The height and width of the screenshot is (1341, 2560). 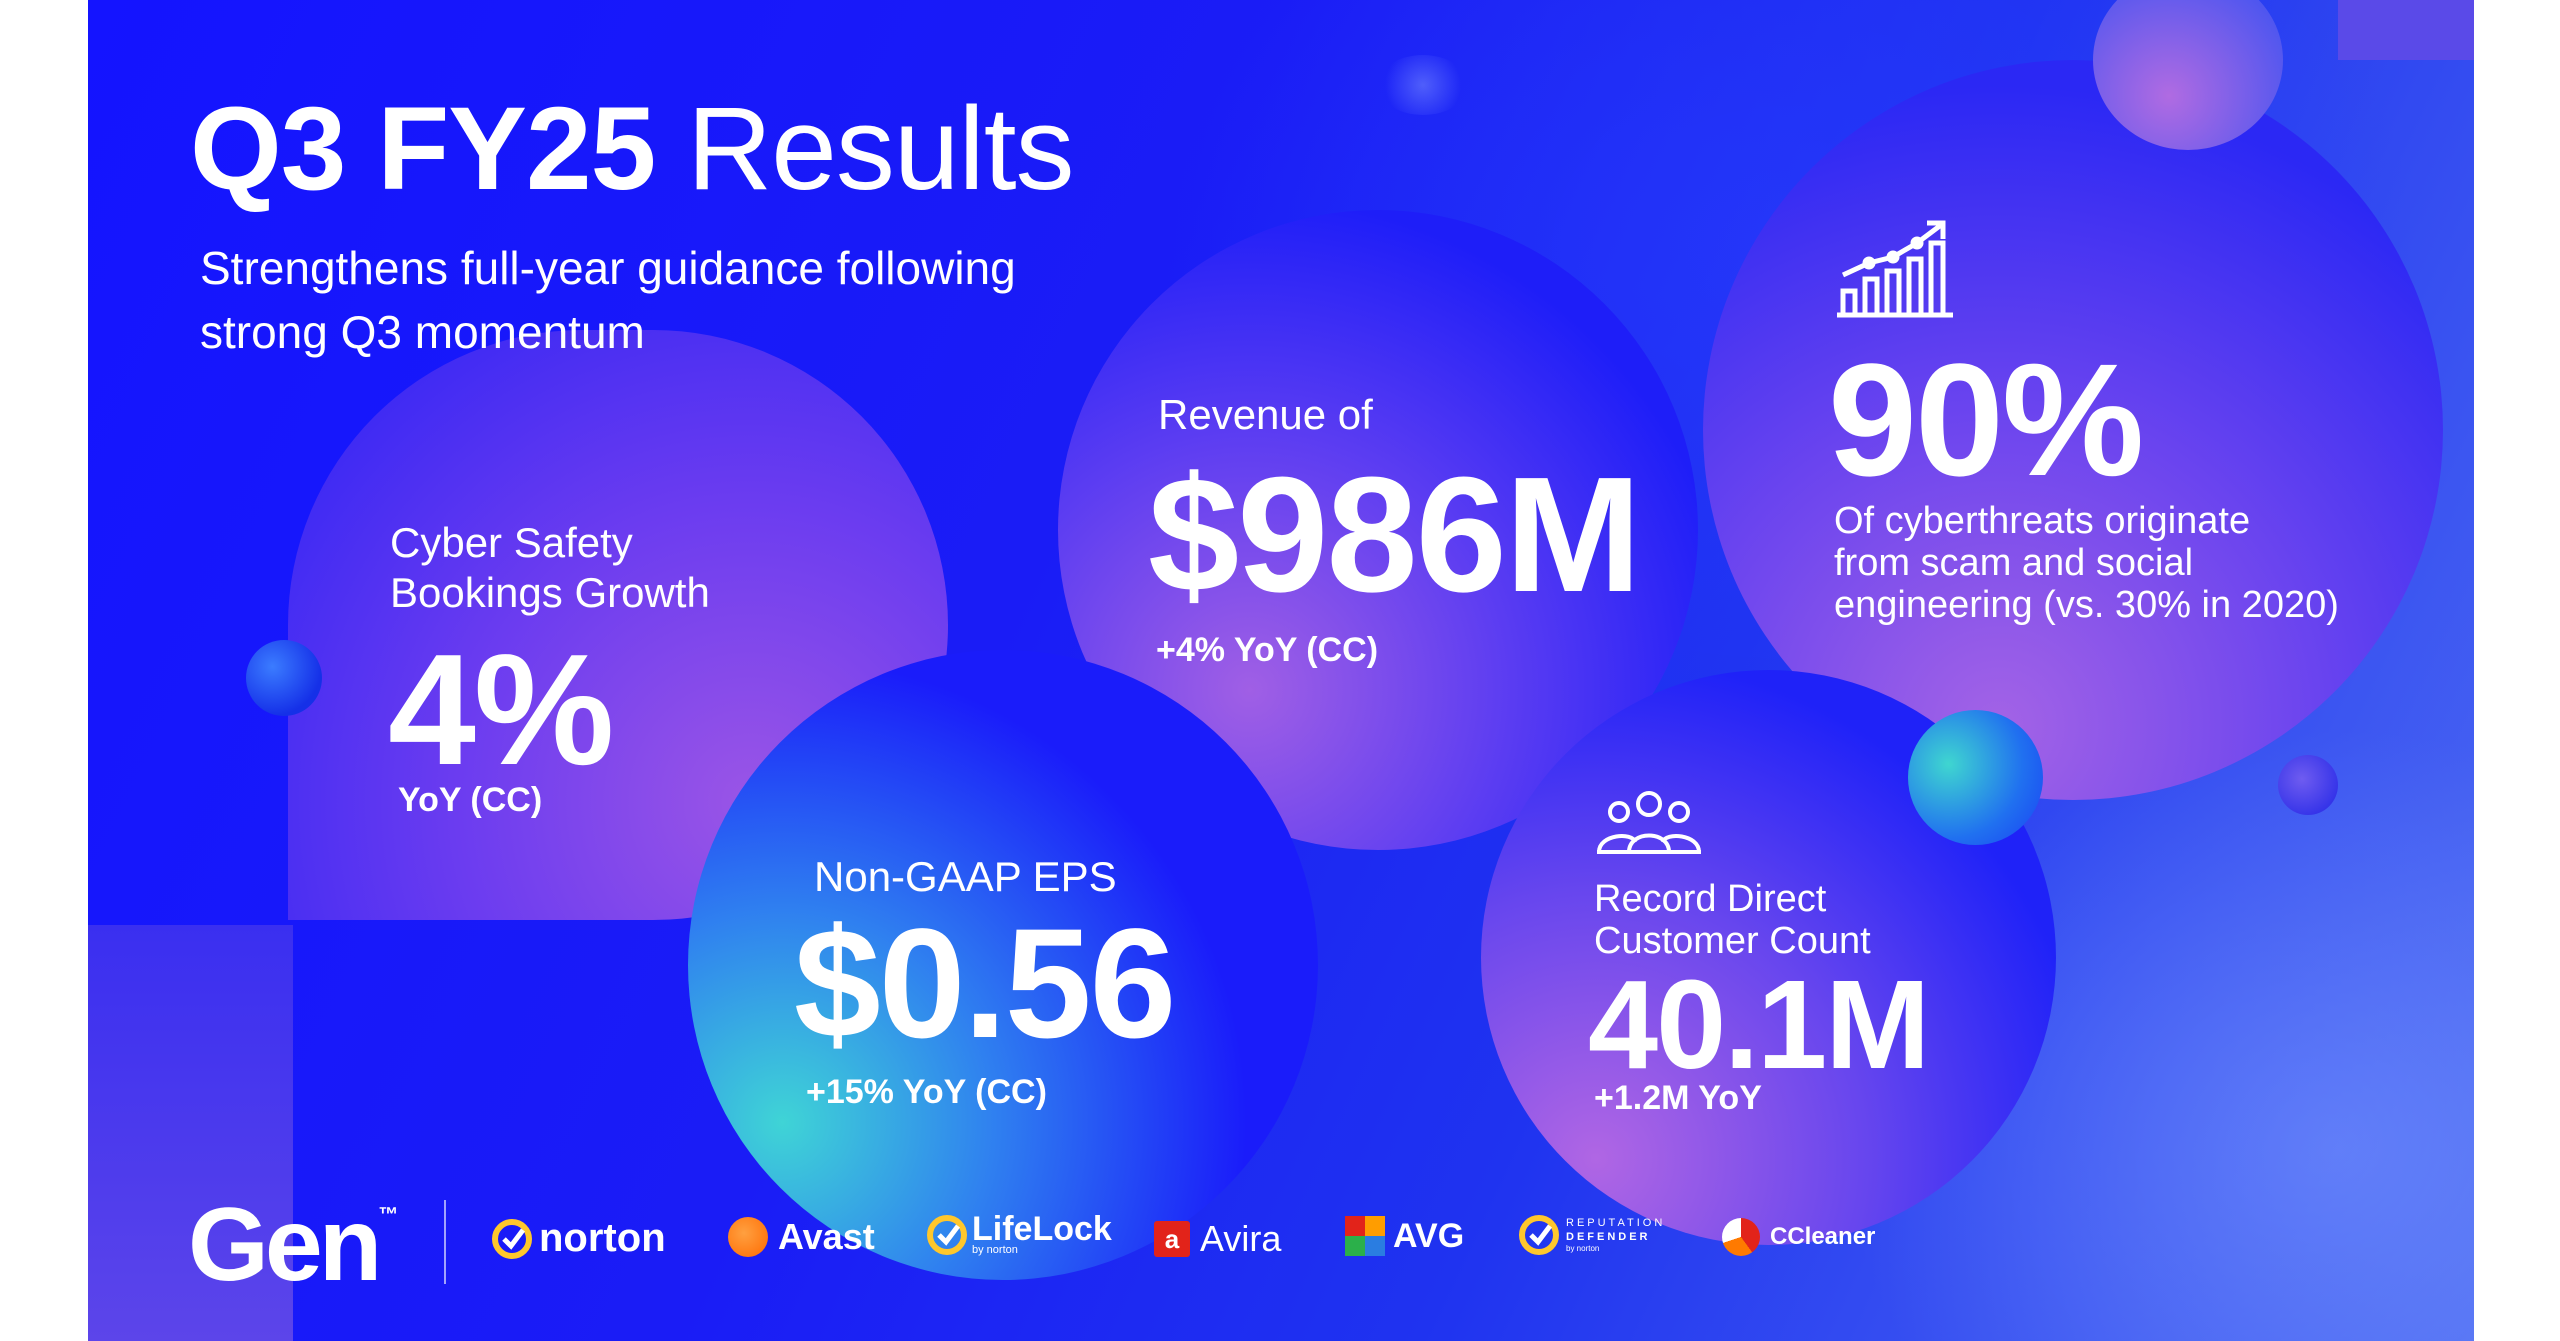 What do you see at coordinates (995, 1250) in the screenshot?
I see `lifelock-sub-text: by norton` at bounding box center [995, 1250].